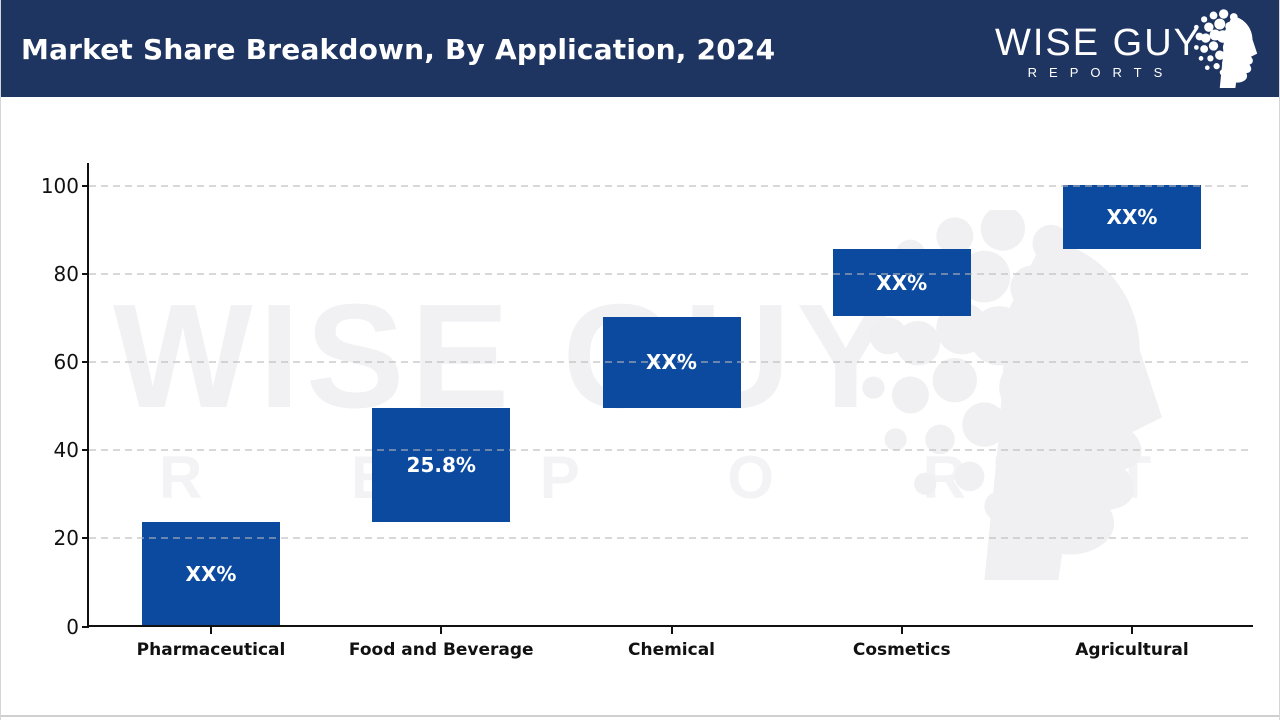 This screenshot has height=720, width=1280. I want to click on x-axis-category-label: Agricultural, so click(1132, 649).